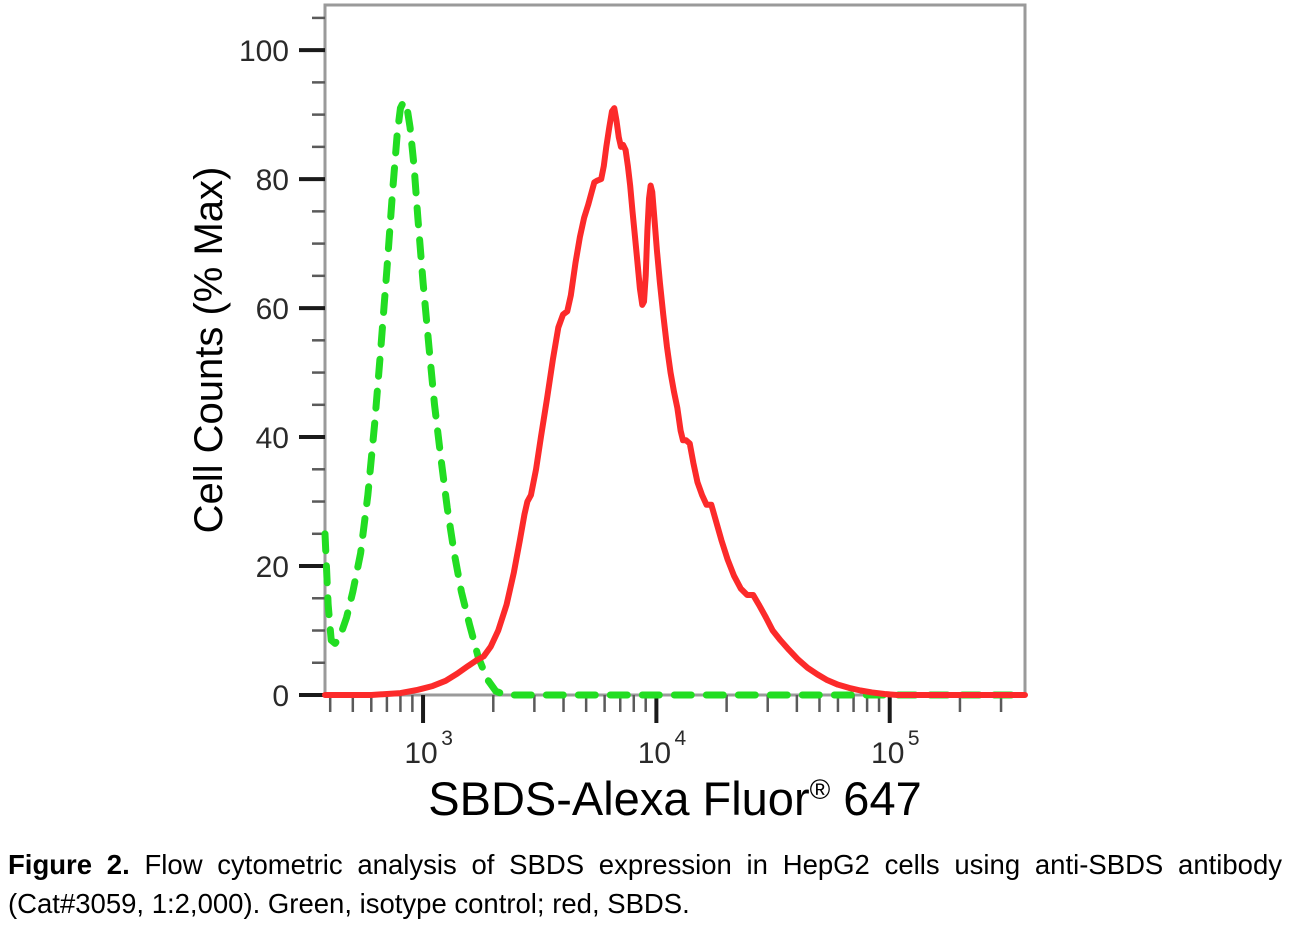 The width and height of the screenshot is (1290, 936). What do you see at coordinates (209, 350) in the screenshot?
I see `y-axis-title: Cell Counts (% Max)` at bounding box center [209, 350].